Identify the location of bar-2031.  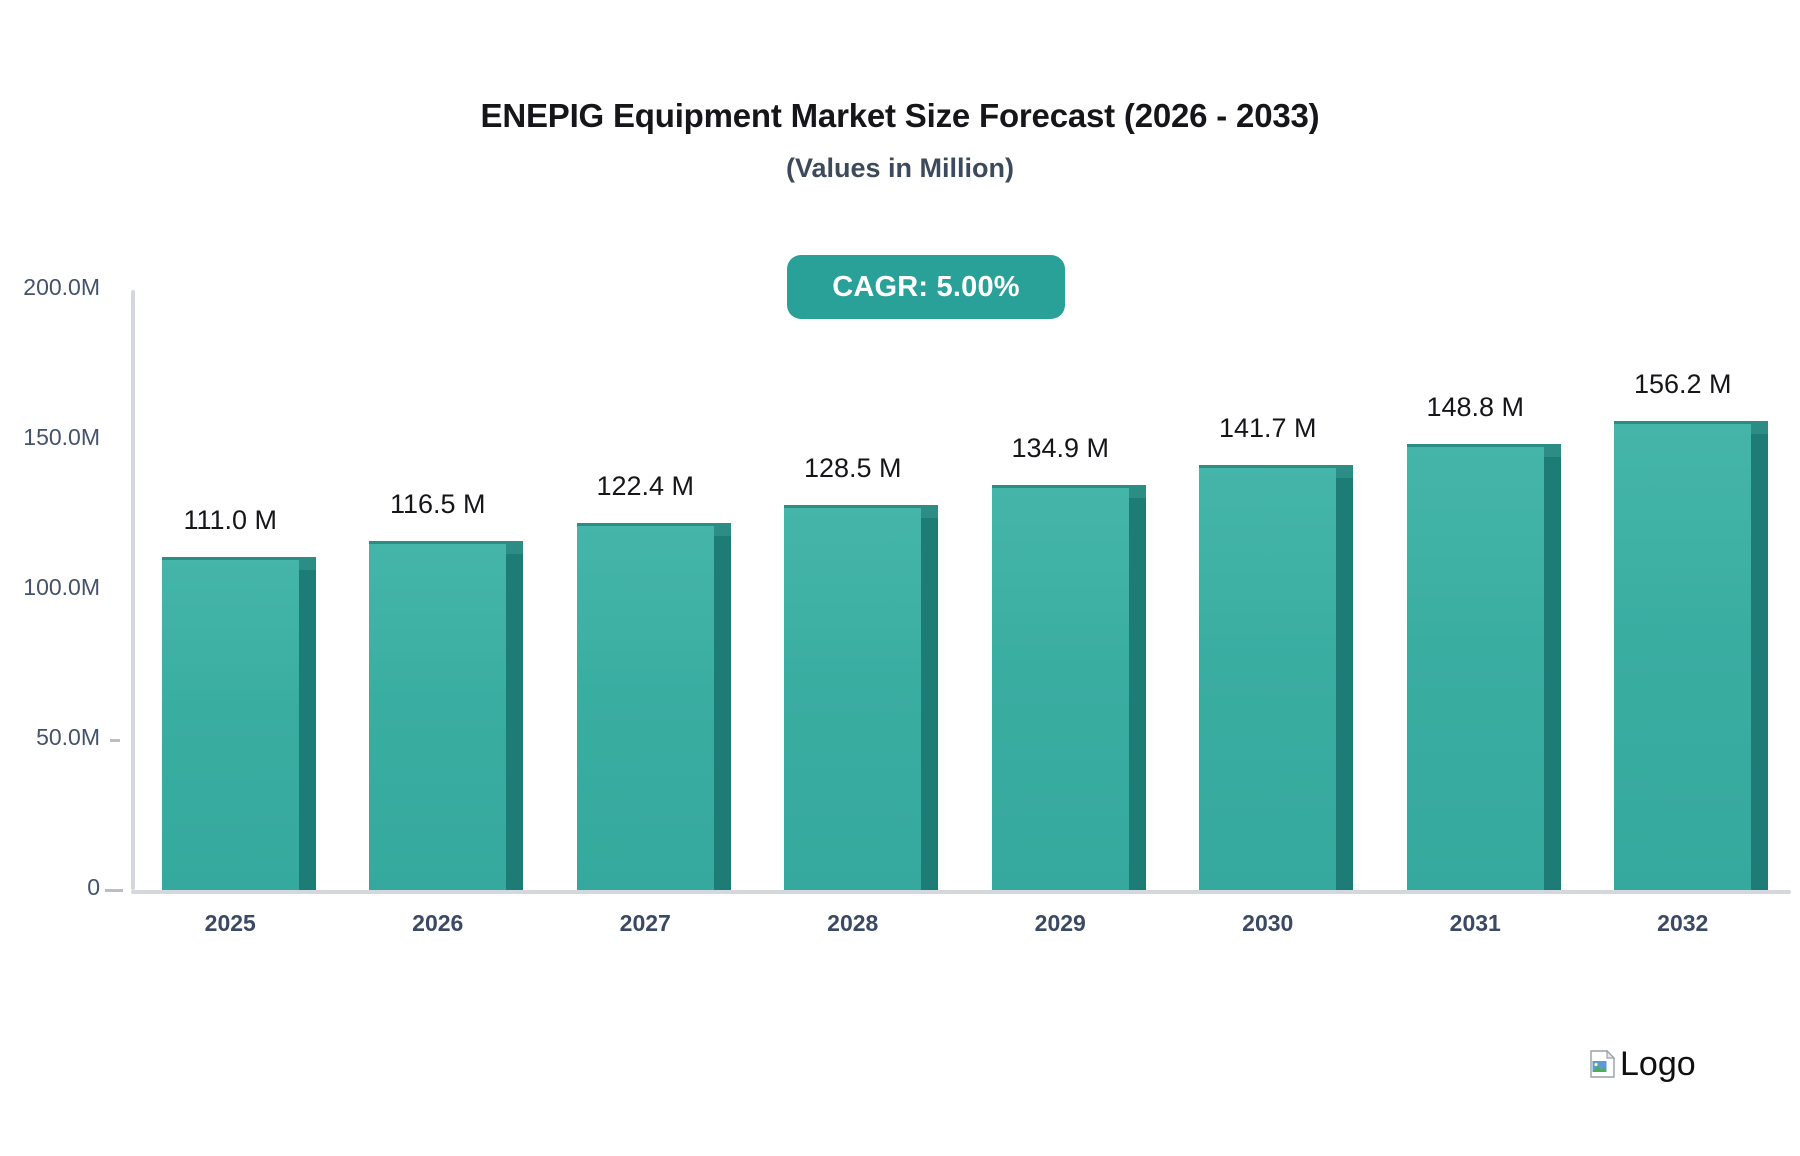
(1483, 666).